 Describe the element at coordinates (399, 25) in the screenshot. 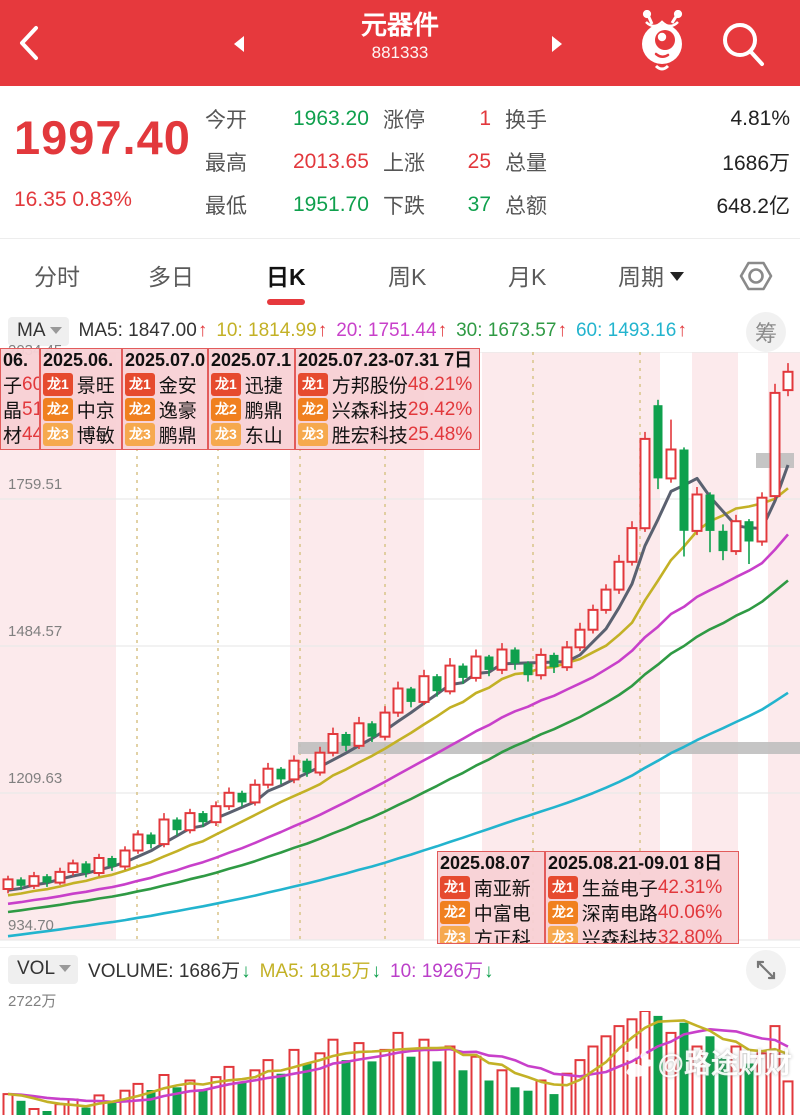

I see `page-title: 元器件` at that location.